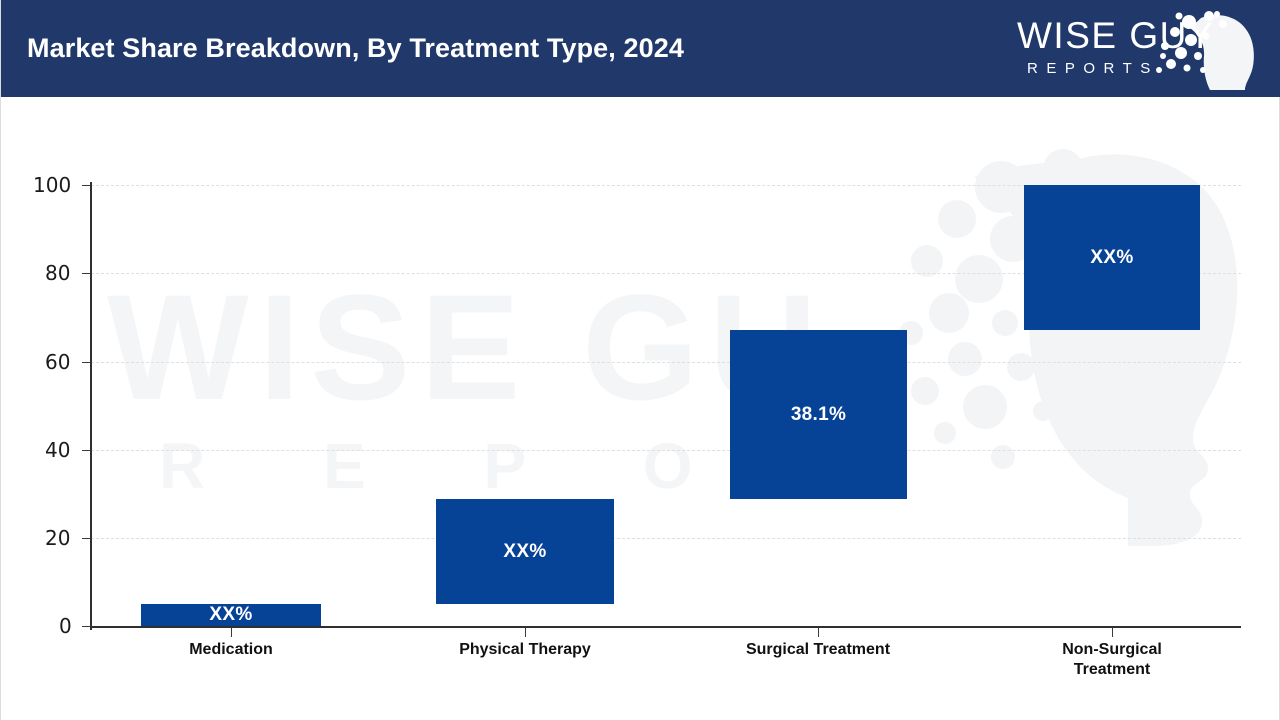 This screenshot has height=720, width=1280. I want to click on bar-medication: XX%, so click(231, 615).